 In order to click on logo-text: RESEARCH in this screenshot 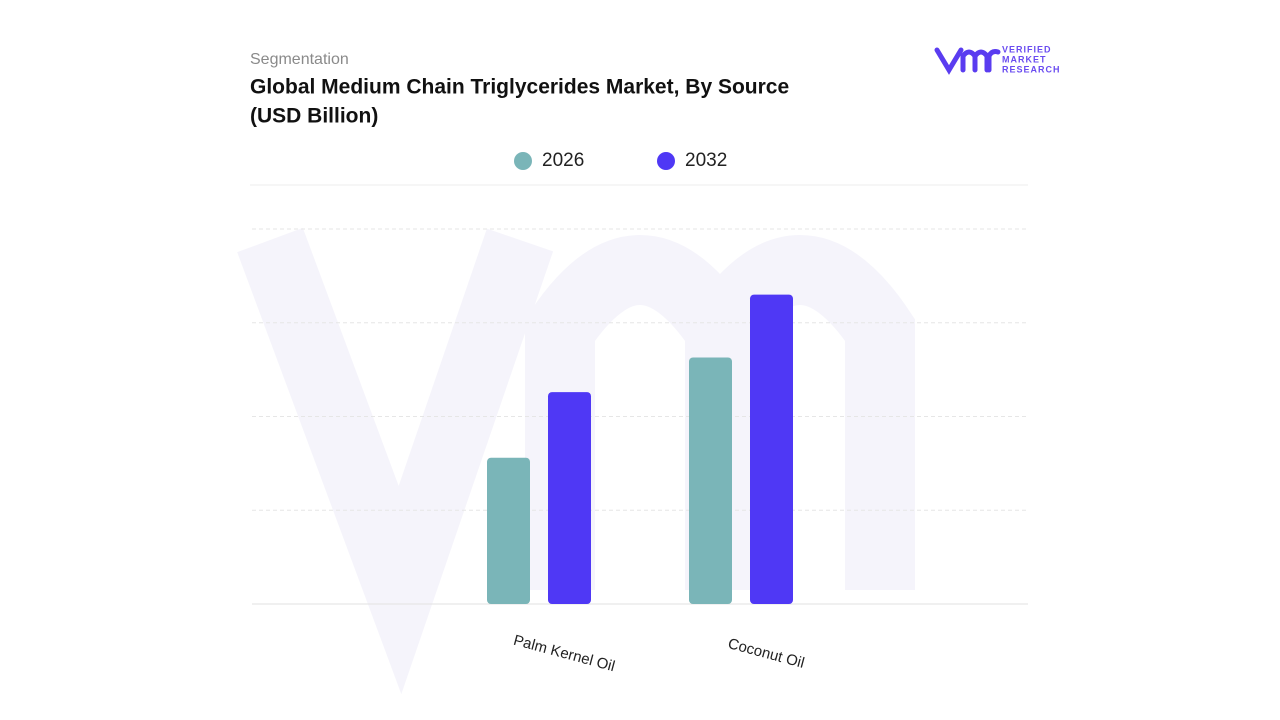, I will do `click(1031, 69)`.